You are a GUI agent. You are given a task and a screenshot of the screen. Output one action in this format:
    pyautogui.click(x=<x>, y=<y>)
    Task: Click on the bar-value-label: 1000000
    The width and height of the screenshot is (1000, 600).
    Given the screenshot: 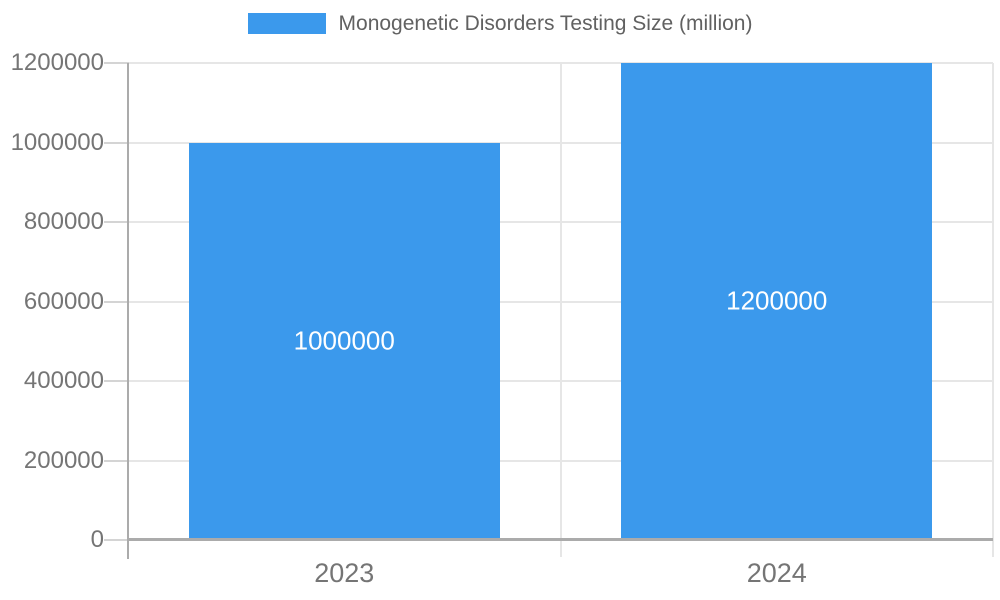 What is the action you would take?
    pyautogui.click(x=344, y=340)
    